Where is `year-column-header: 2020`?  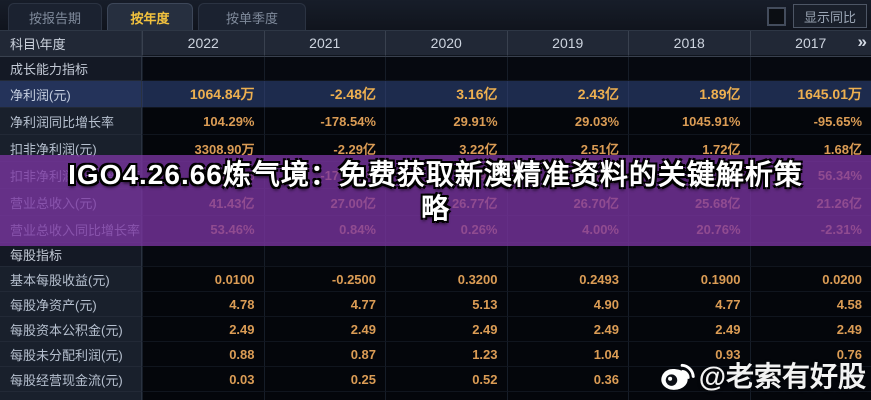
year-column-header: 2020 is located at coordinates (446, 43).